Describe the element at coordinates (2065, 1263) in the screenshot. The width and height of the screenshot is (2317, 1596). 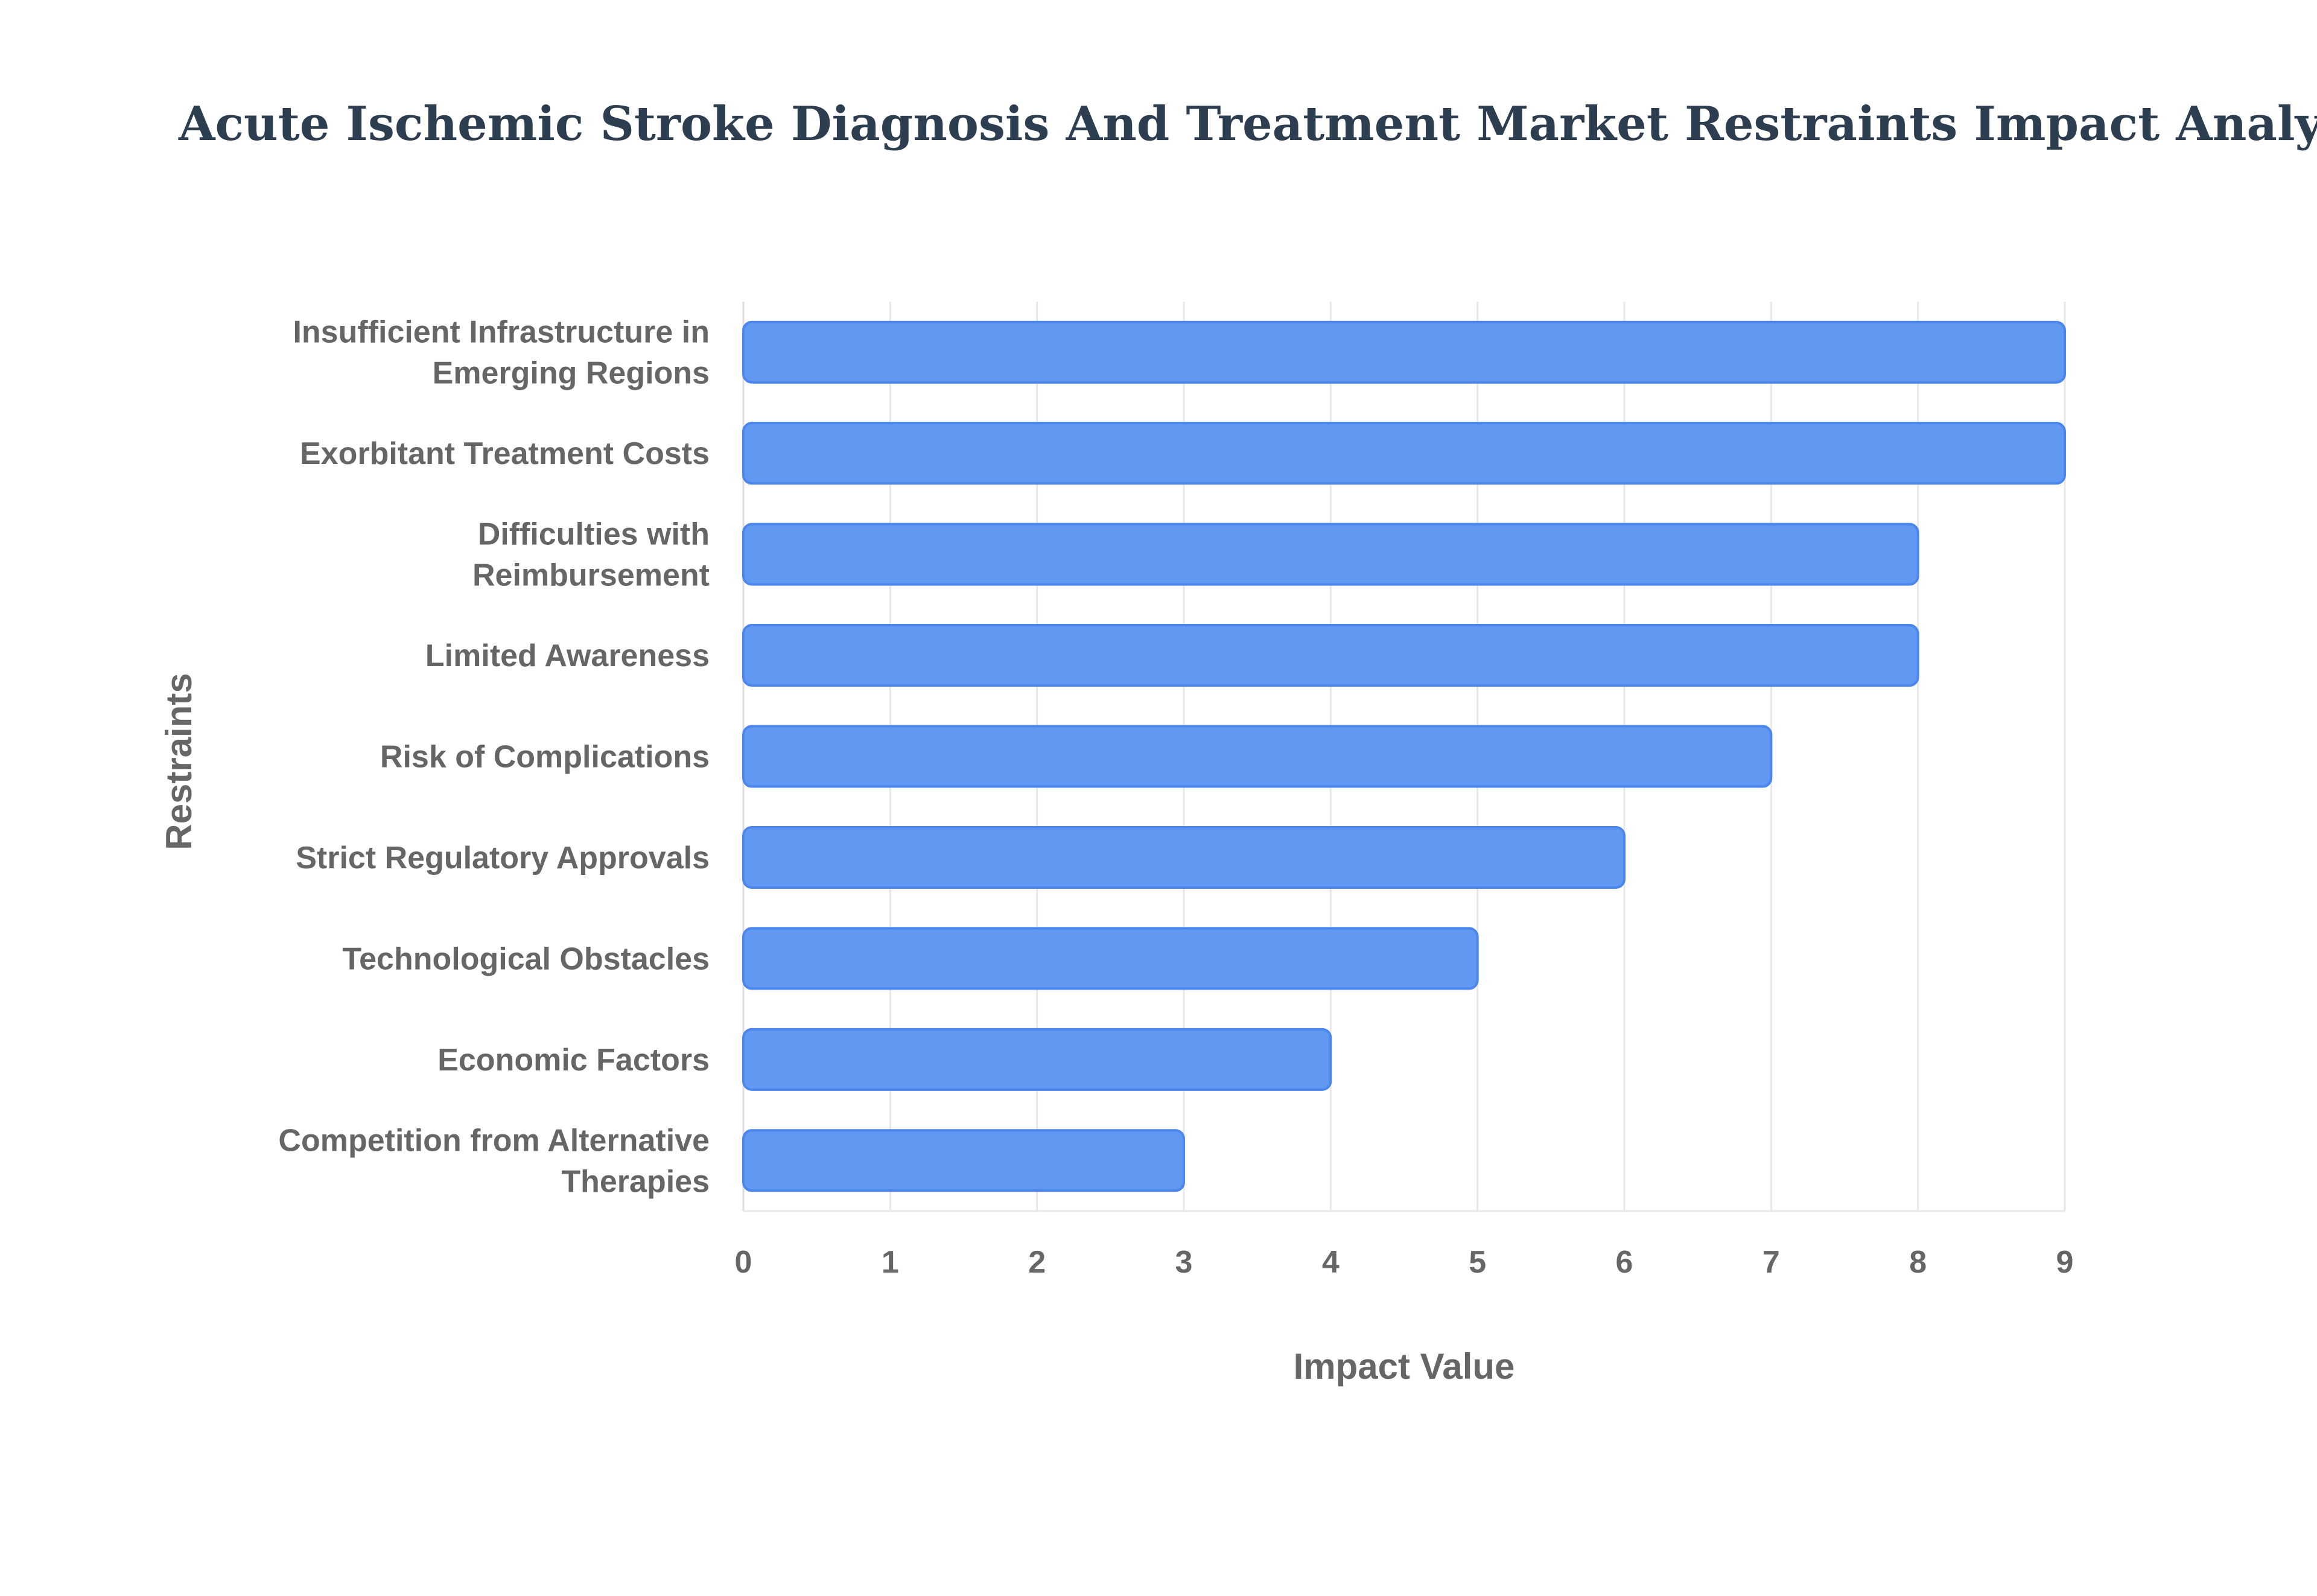
I see `x-tick-label: 9` at that location.